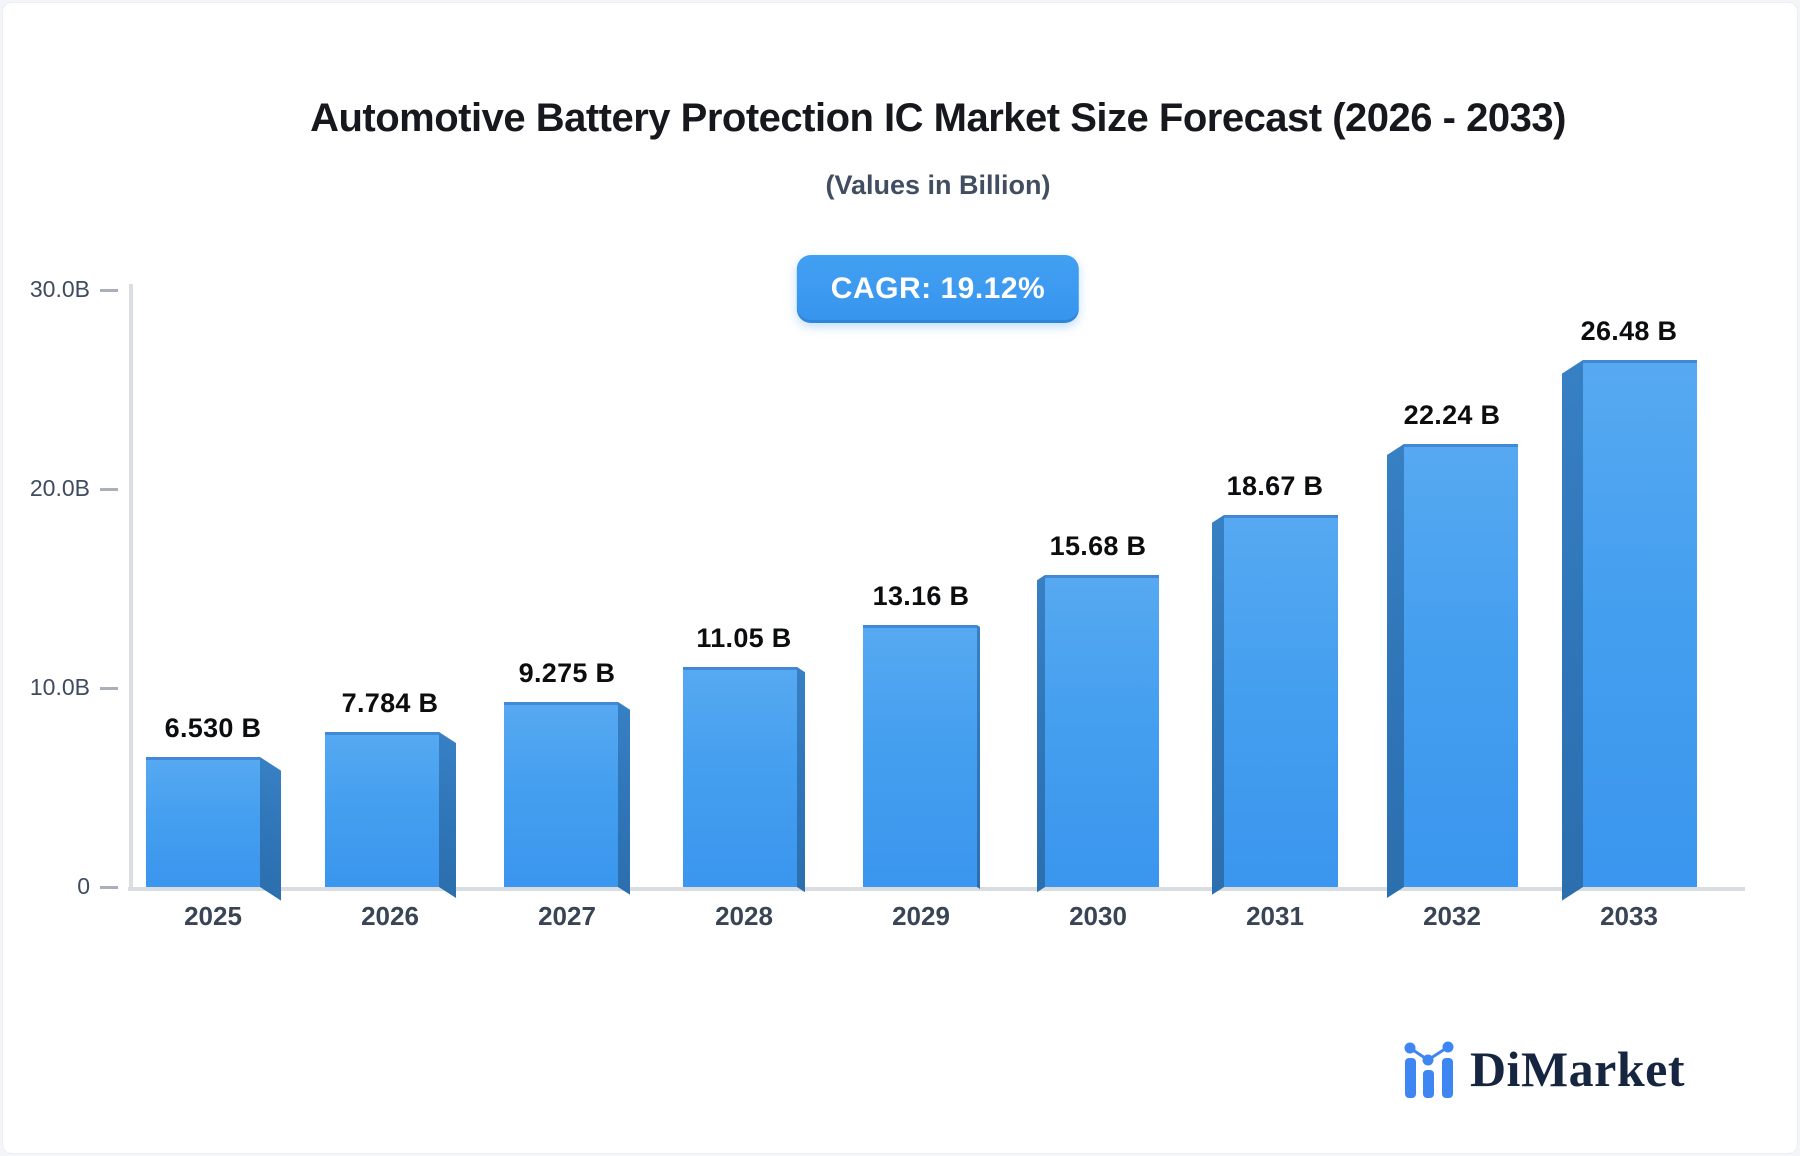 This screenshot has width=1800, height=1156. Describe the element at coordinates (978, 757) in the screenshot. I see `bar-side-2029` at that location.